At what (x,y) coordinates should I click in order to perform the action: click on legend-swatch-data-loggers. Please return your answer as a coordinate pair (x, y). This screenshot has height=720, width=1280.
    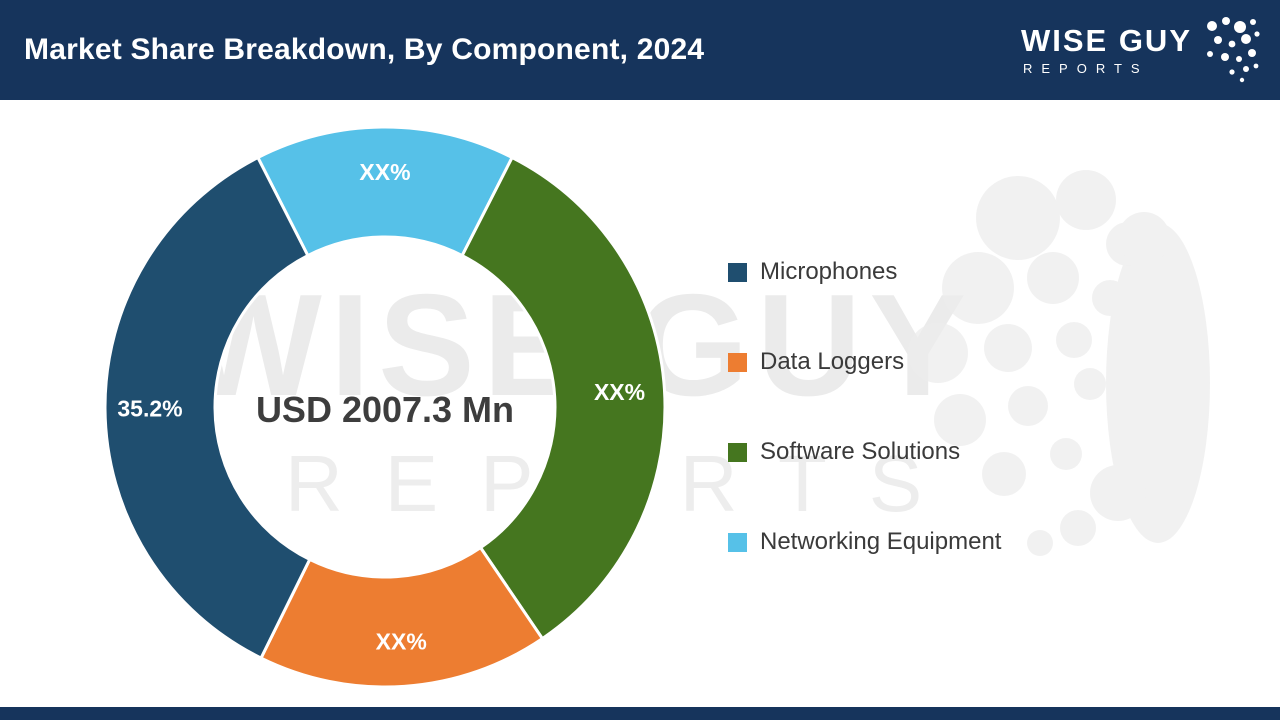
    Looking at the image, I should click on (737, 362).